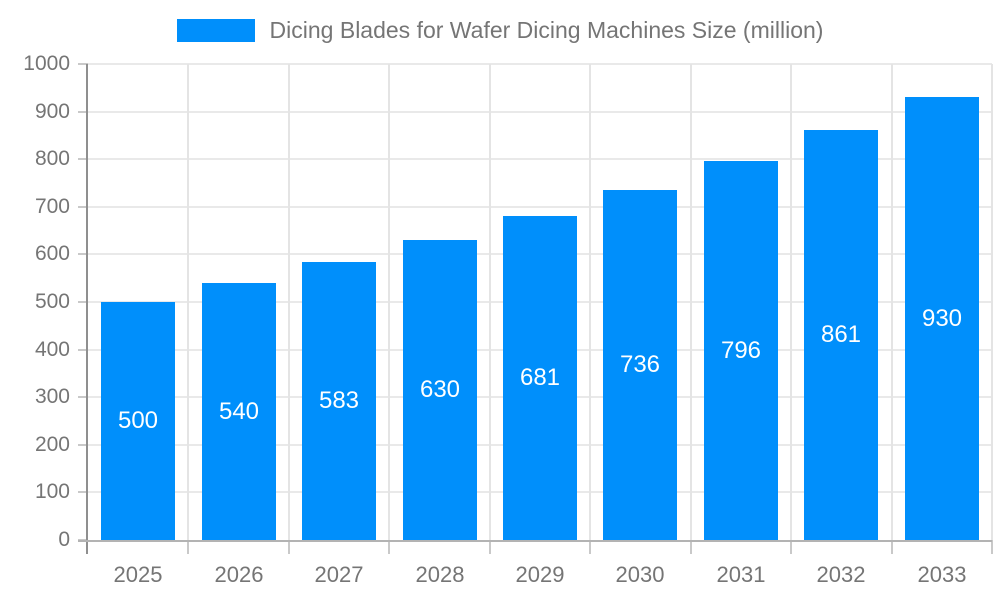 This screenshot has width=1000, height=600. Describe the element at coordinates (535, 541) in the screenshot. I see `x-axis-line` at that location.